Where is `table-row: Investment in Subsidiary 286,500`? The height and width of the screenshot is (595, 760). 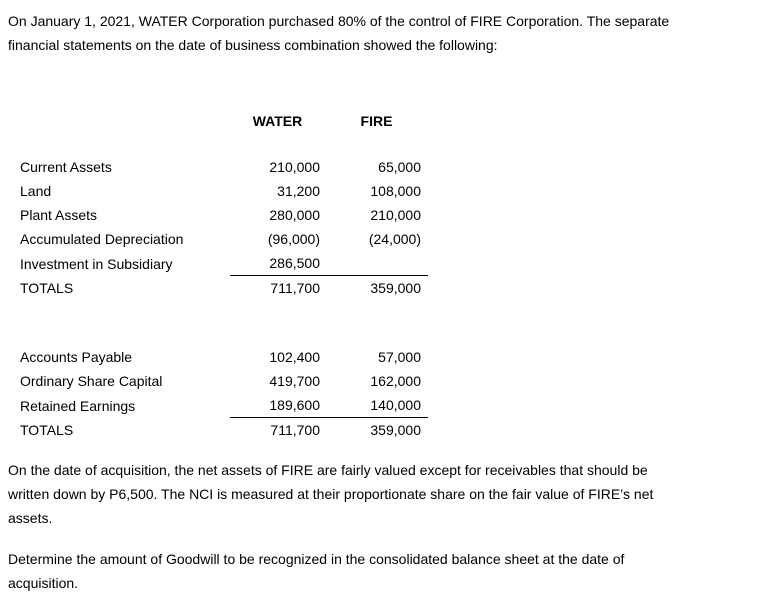 table-row: Investment in Subsidiary 286,500 is located at coordinates (224, 263).